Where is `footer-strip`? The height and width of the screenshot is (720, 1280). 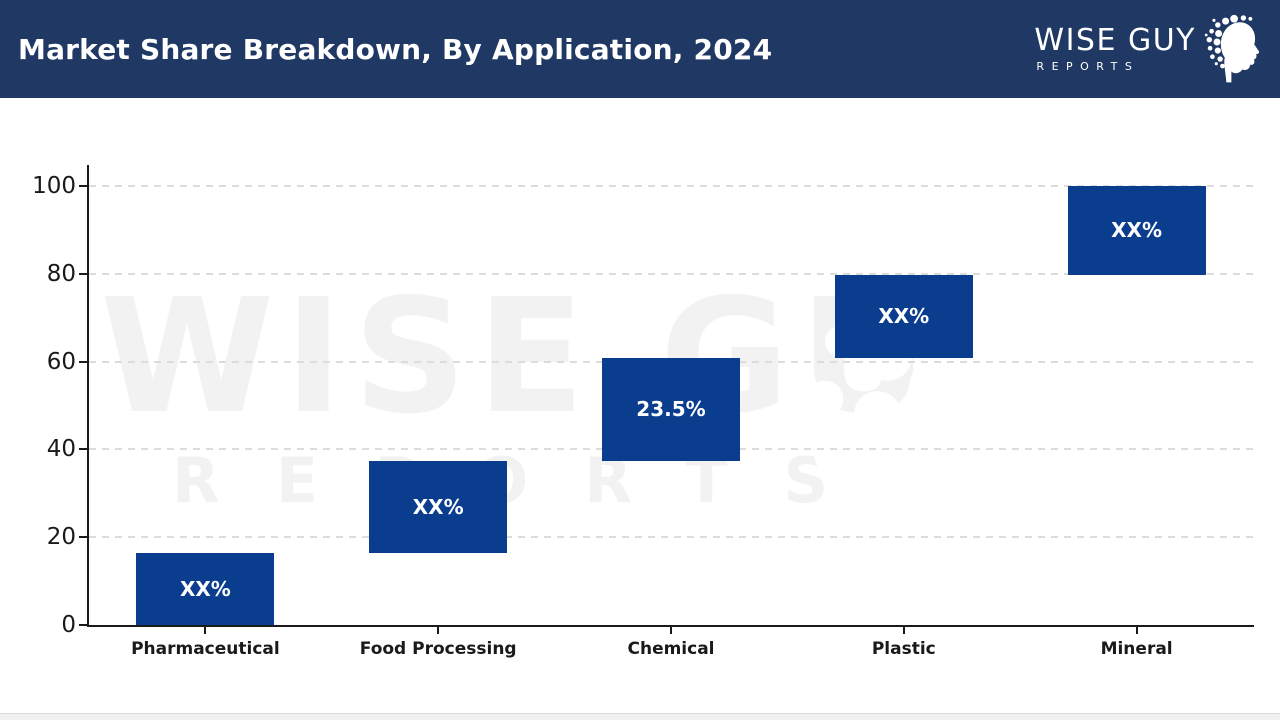
footer-strip is located at coordinates (640, 717).